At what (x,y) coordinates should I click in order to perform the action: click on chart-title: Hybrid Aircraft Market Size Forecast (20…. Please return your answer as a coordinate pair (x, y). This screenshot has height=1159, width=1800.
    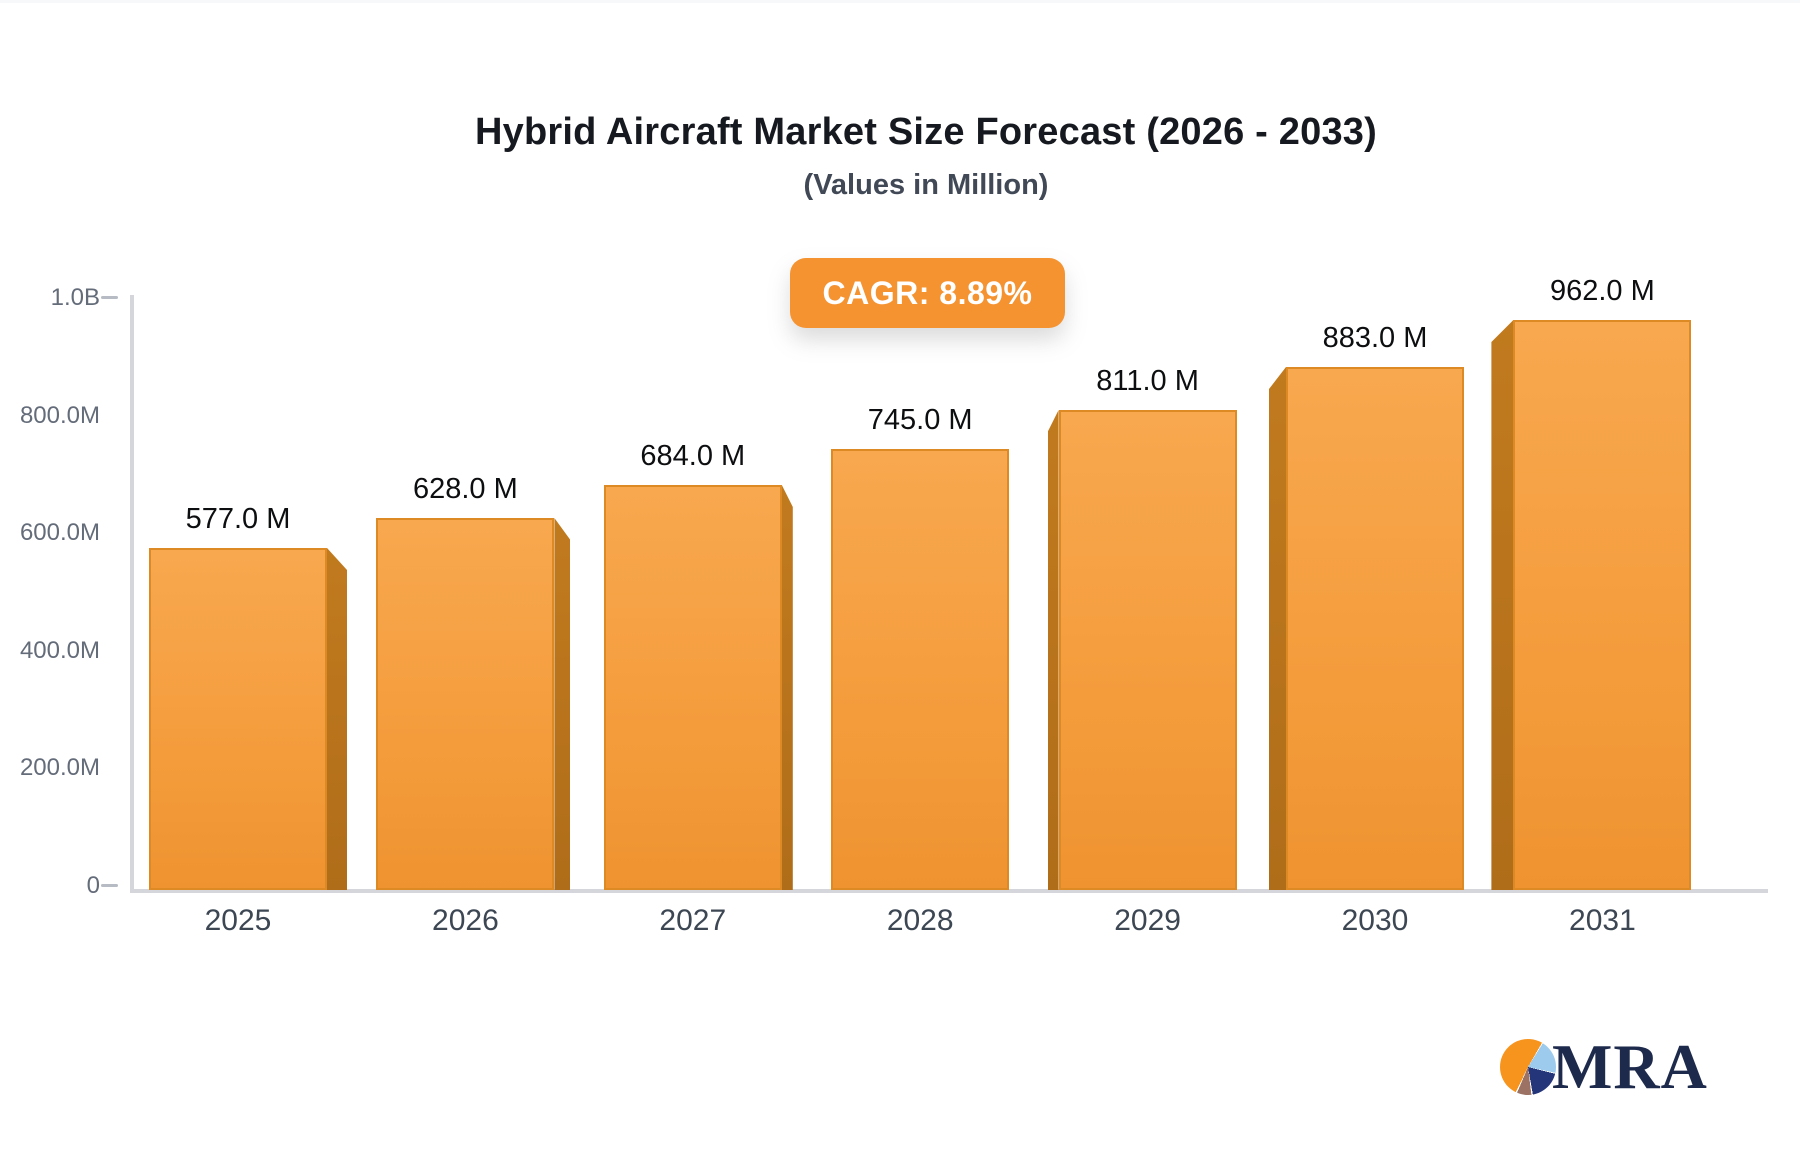
    Looking at the image, I should click on (926, 132).